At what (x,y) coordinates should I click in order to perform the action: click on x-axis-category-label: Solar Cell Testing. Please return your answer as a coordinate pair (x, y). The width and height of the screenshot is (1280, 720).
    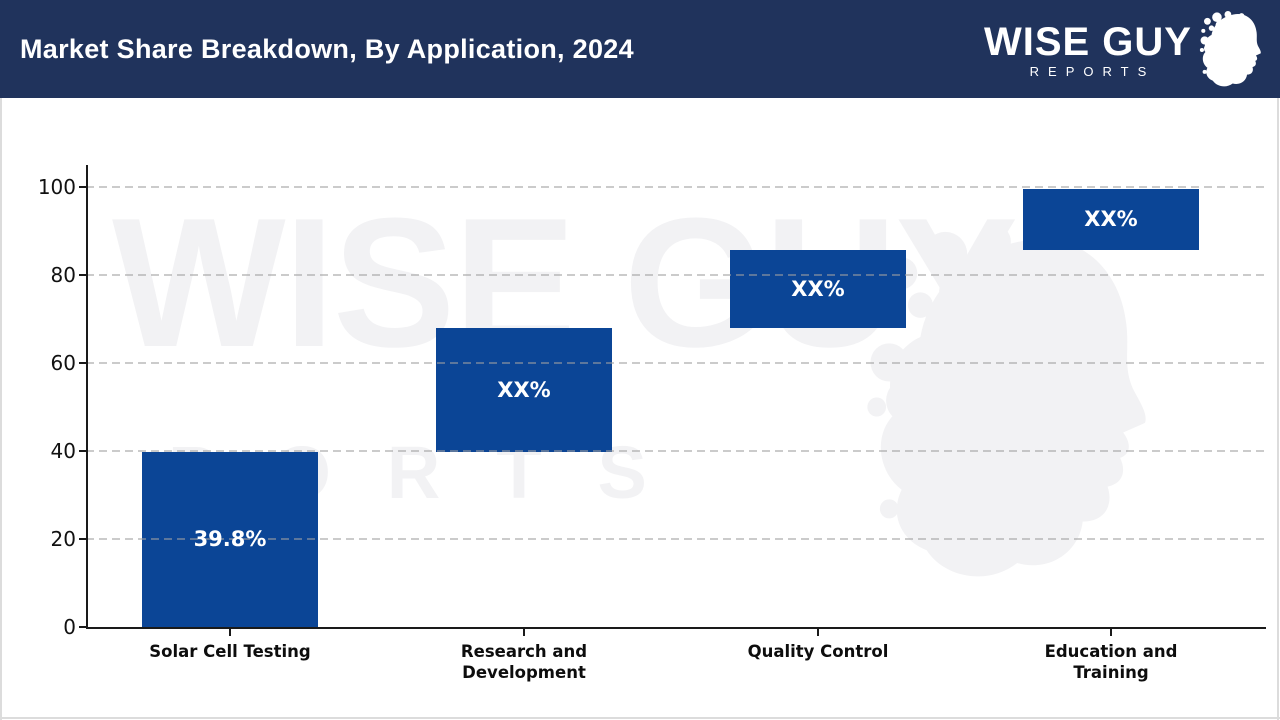
    Looking at the image, I should click on (230, 651).